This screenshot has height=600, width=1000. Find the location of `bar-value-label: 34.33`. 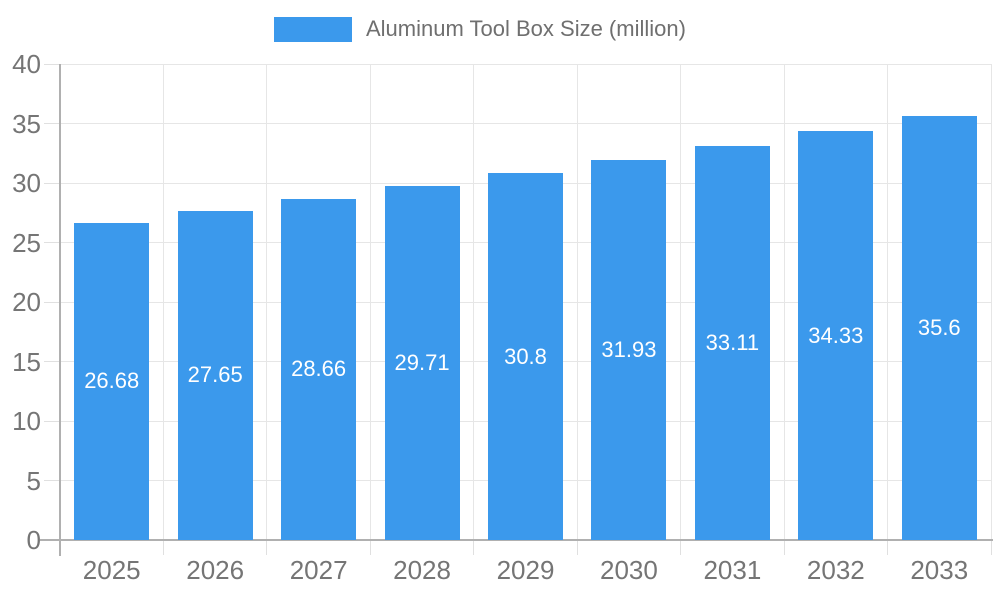

bar-value-label: 34.33 is located at coordinates (836, 335).